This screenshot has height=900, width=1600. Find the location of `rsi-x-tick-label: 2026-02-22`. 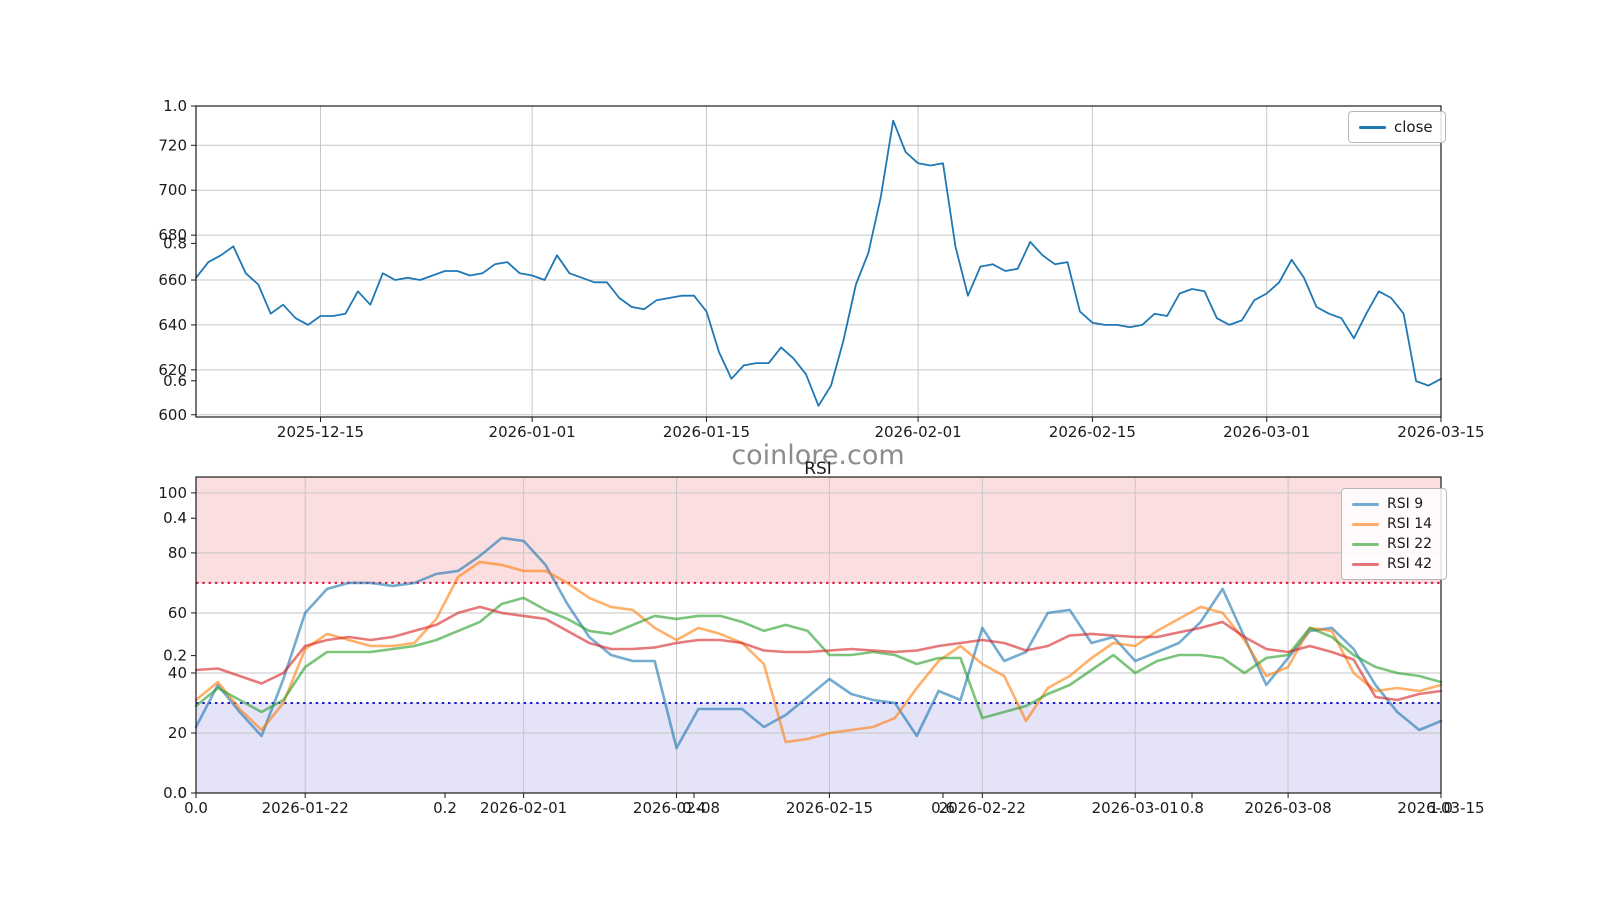

rsi-x-tick-label: 2026-02-22 is located at coordinates (982, 808).